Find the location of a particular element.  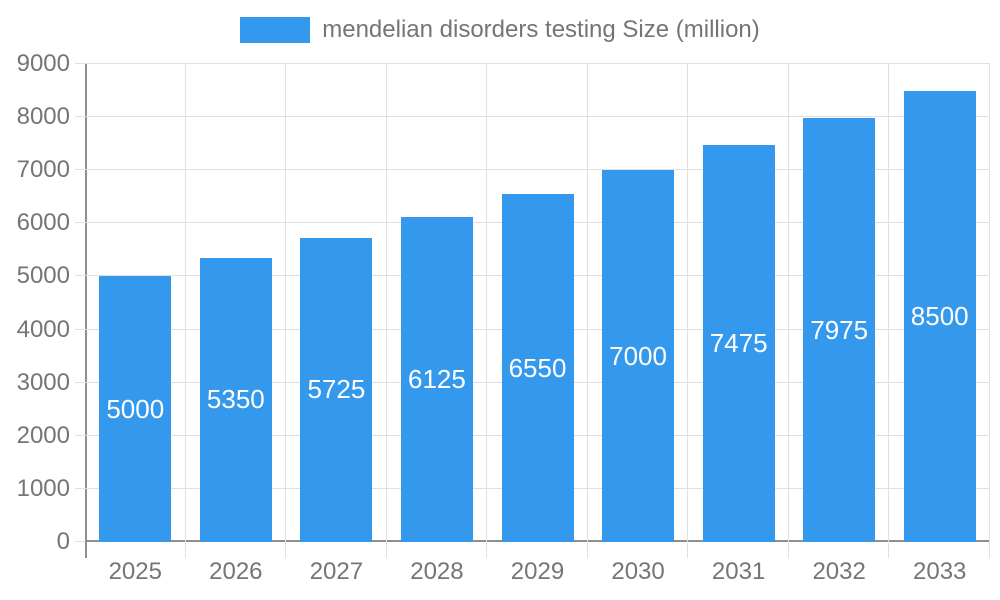

y-axis-label: 1000 is located at coordinates (43, 488).